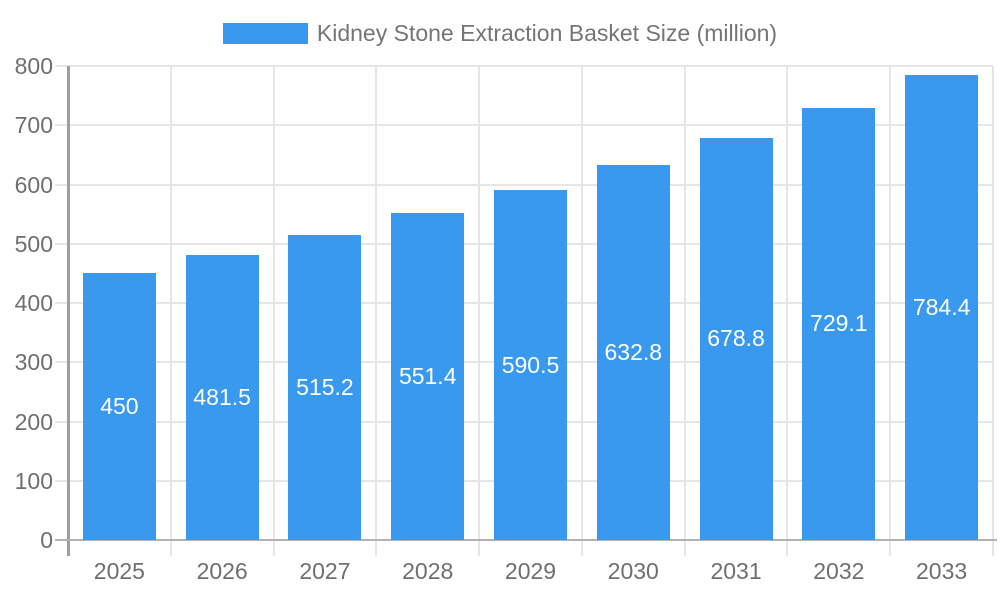  I want to click on bar: 729.1, so click(839, 324).